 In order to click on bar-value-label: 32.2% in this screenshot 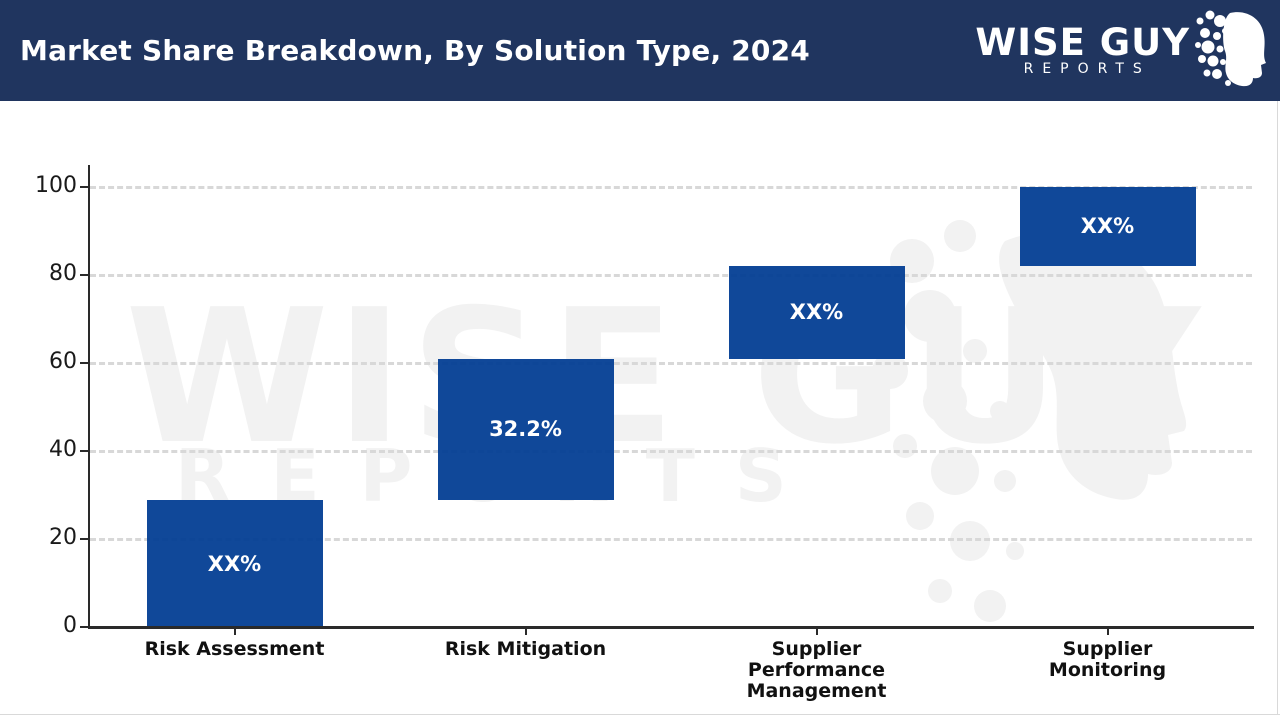, I will do `click(525, 429)`.